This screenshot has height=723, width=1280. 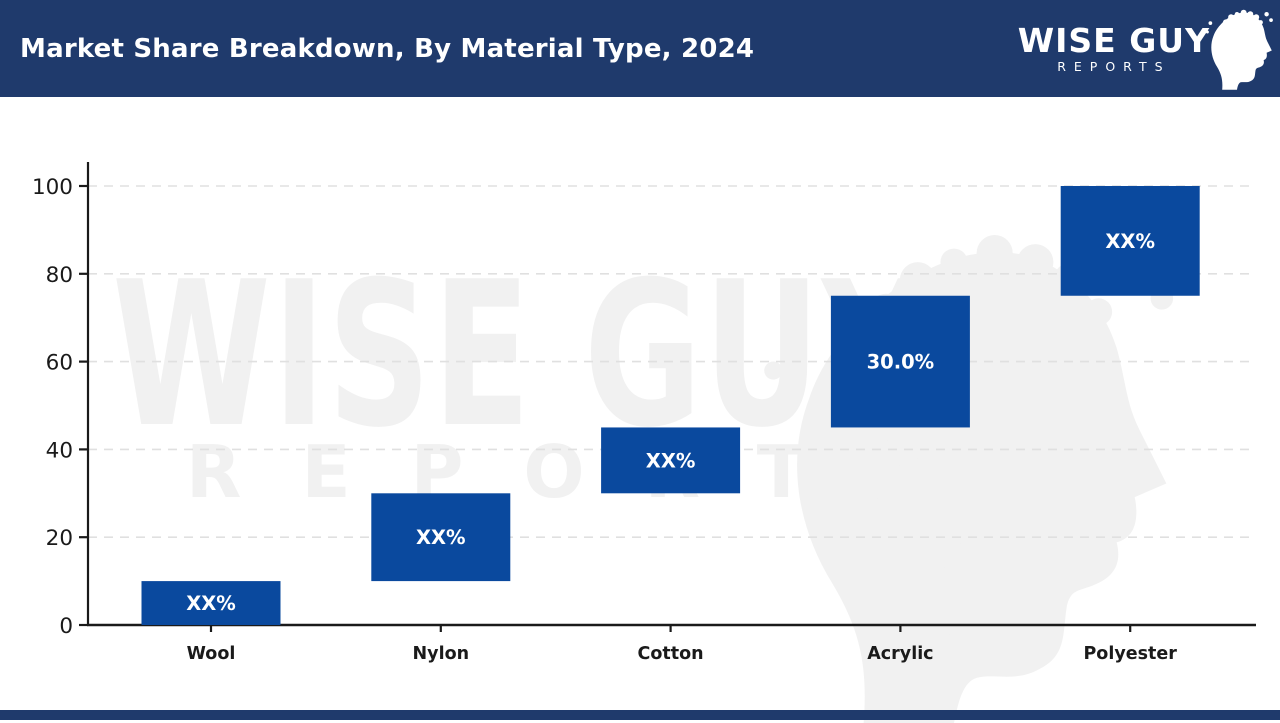 What do you see at coordinates (59, 363) in the screenshot?
I see `y-tick-label-60: 60` at bounding box center [59, 363].